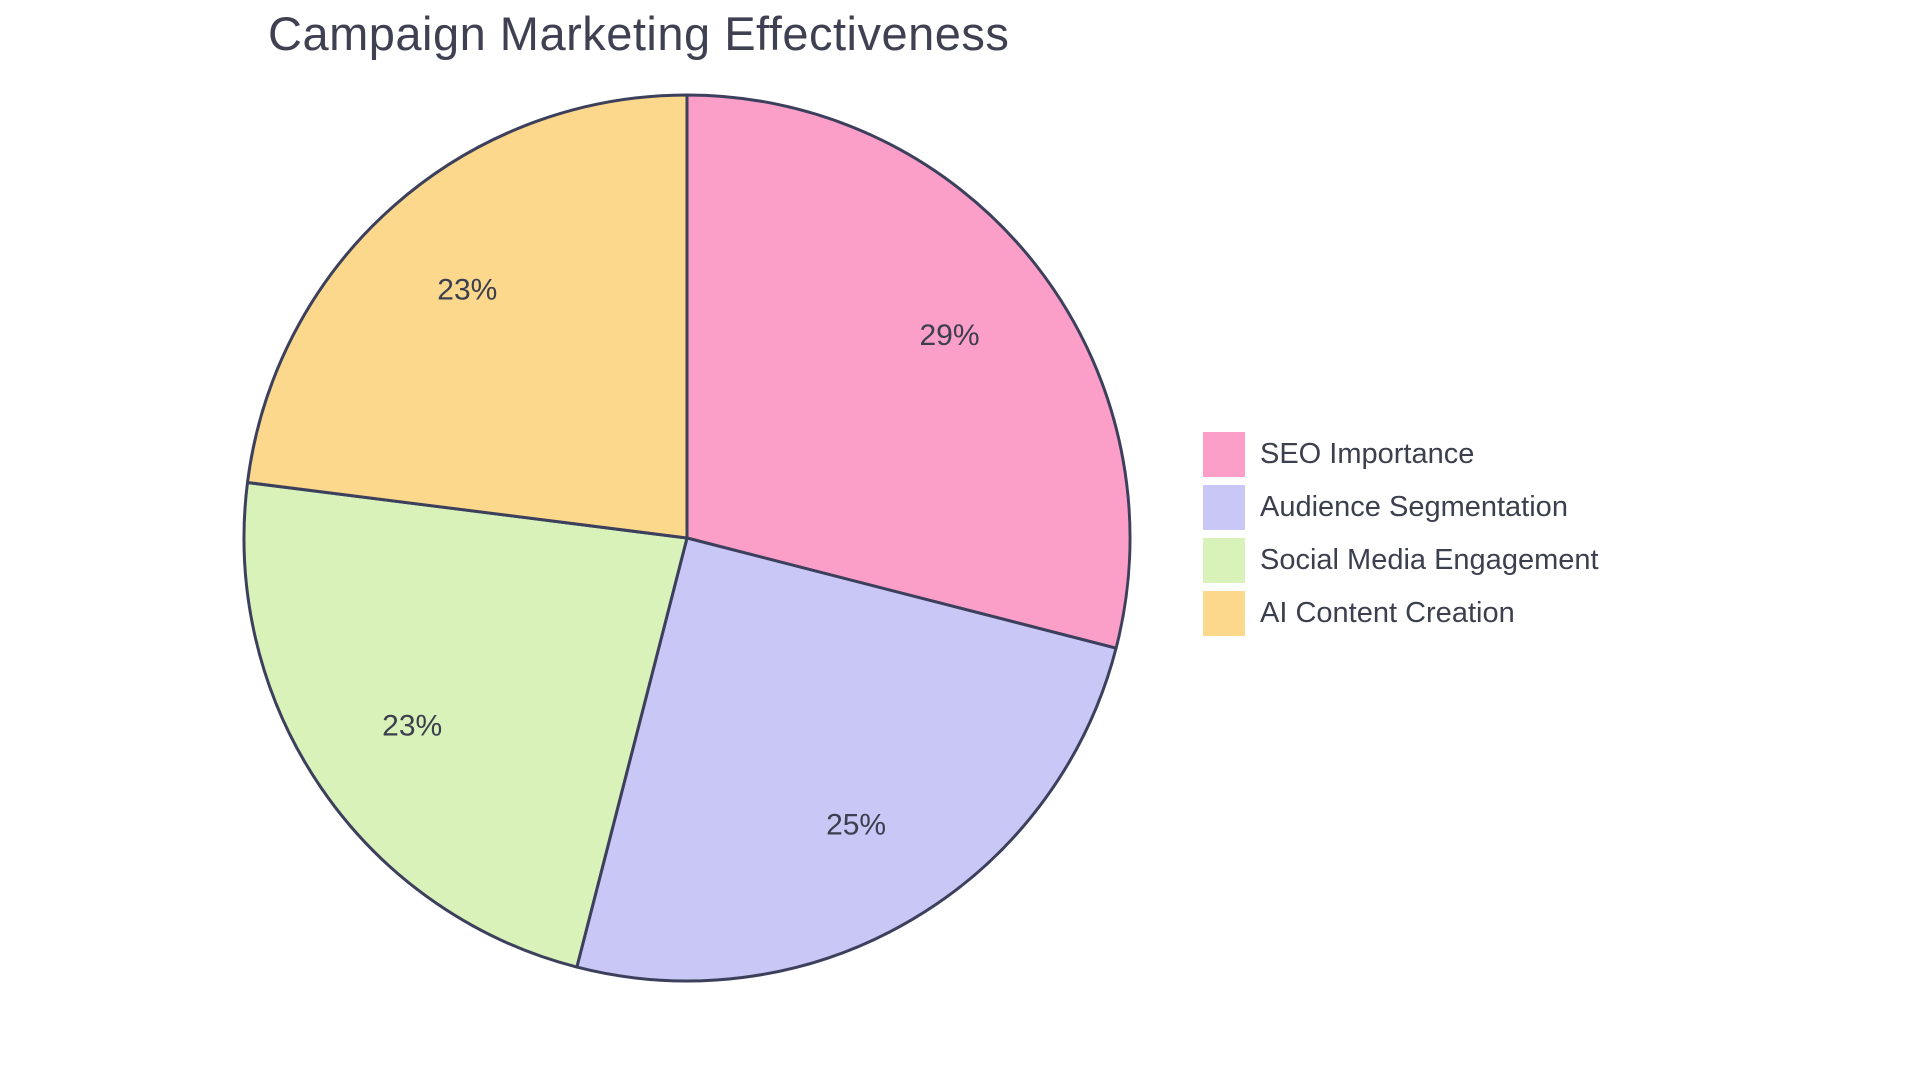 This screenshot has height=1083, width=1920. Describe the element at coordinates (467, 289) in the screenshot. I see `slice-label-ai-content-creation: 23%` at that location.